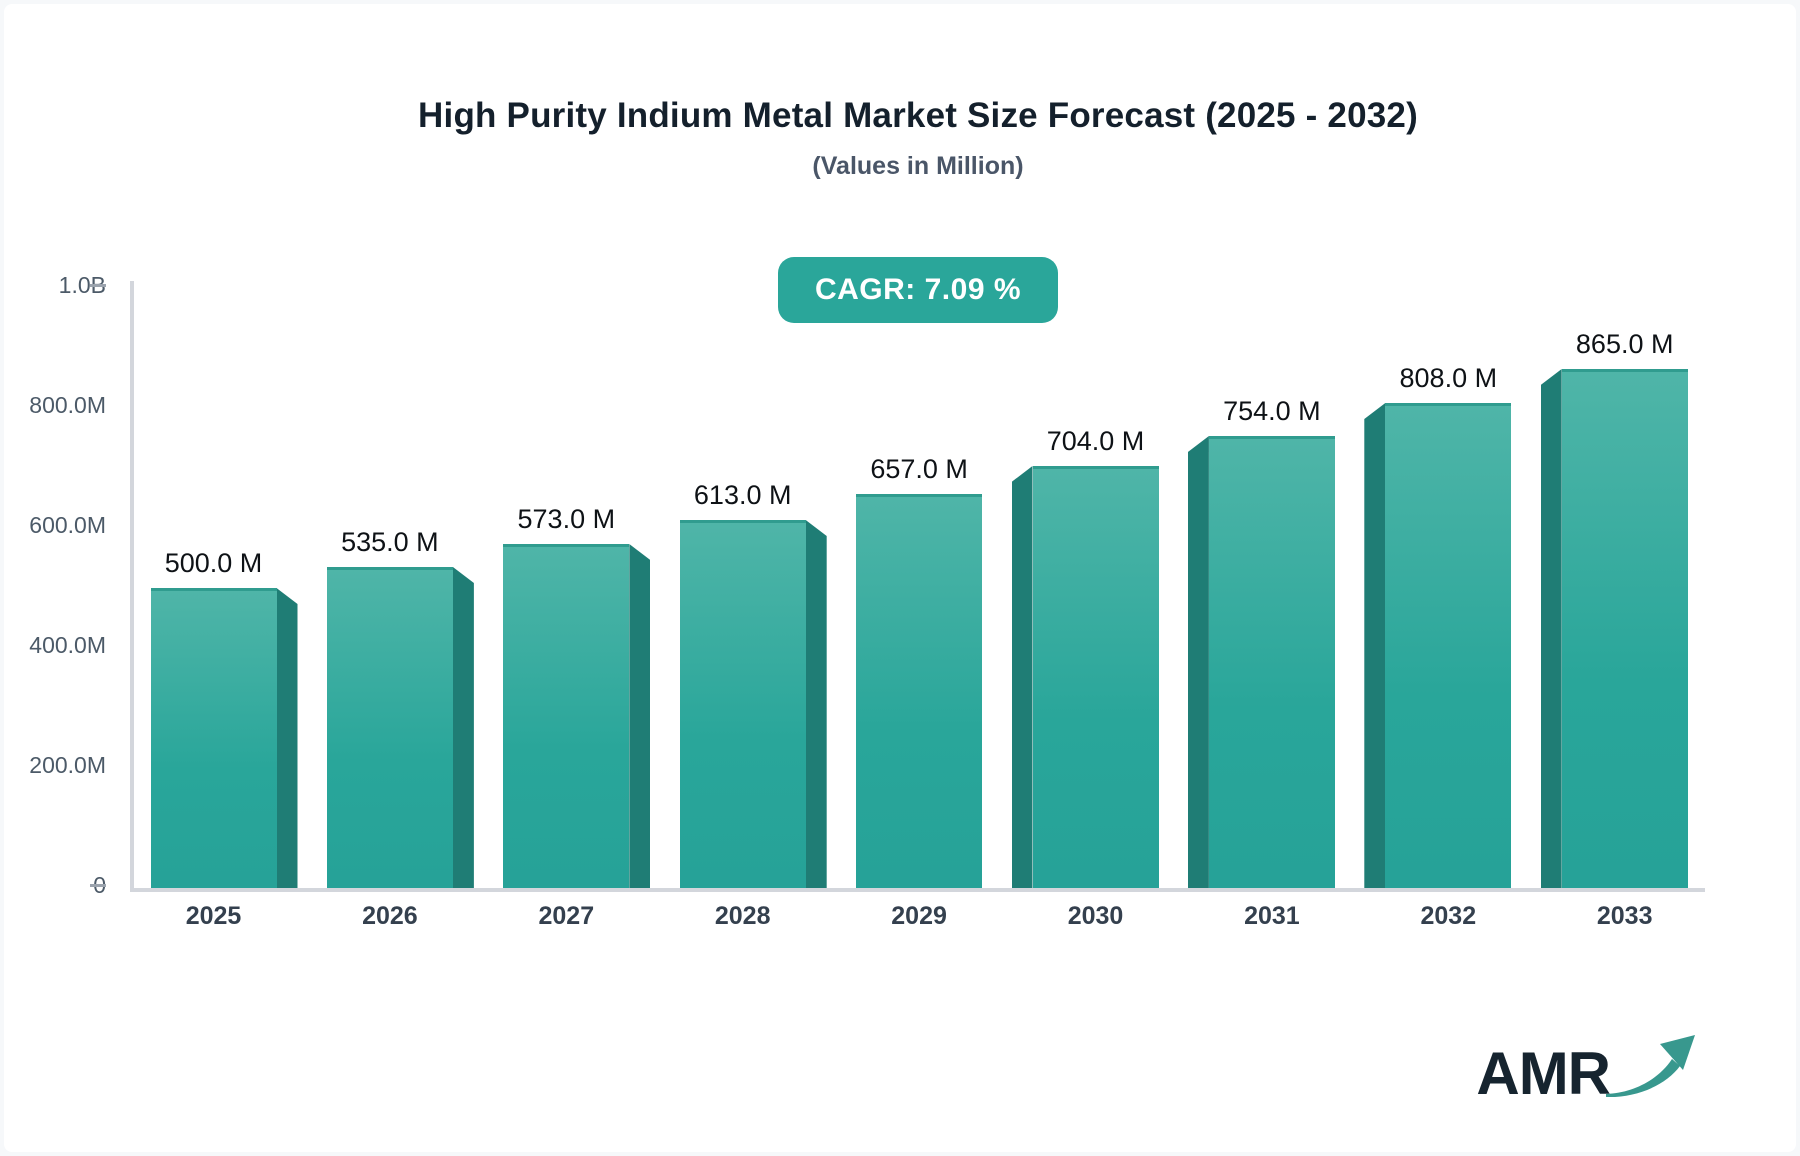 The width and height of the screenshot is (1800, 1156). Describe the element at coordinates (67, 405) in the screenshot. I see `y-tick-label: 800.0M` at that location.